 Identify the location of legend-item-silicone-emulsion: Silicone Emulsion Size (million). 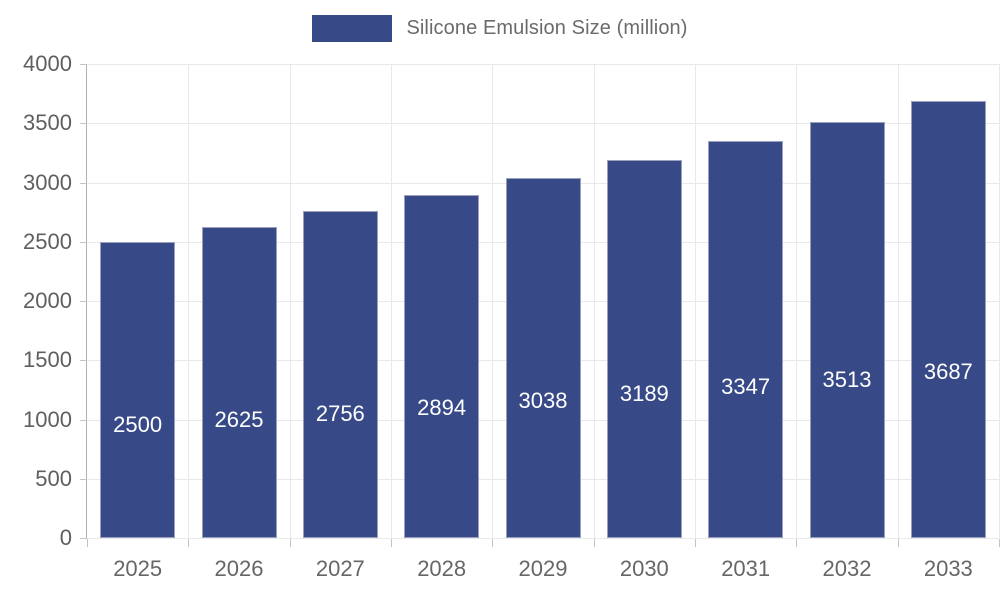
(500, 28).